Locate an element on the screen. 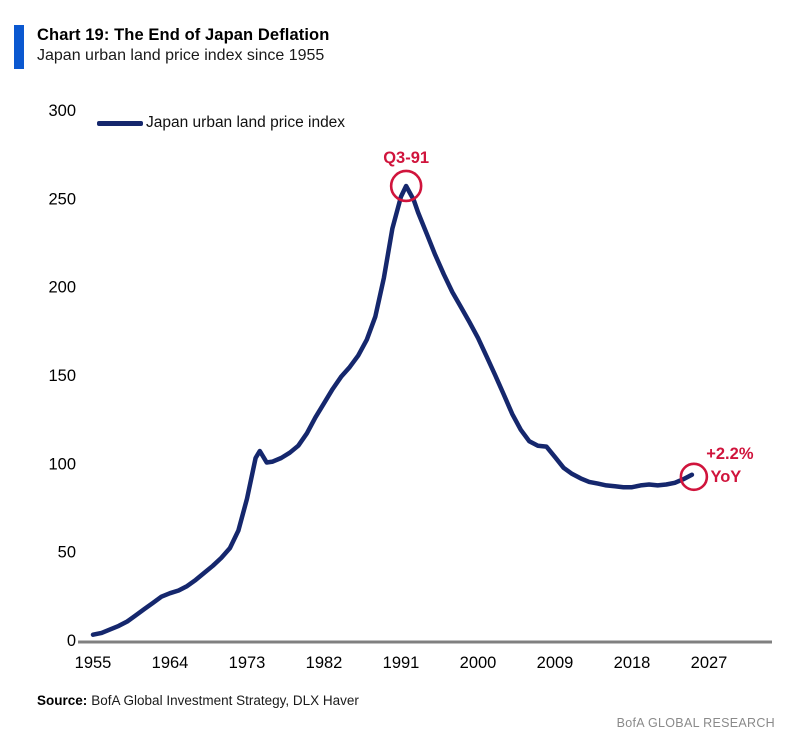 The image size is (798, 750). y-axis-tick-label: 150 is located at coordinates (62, 376).